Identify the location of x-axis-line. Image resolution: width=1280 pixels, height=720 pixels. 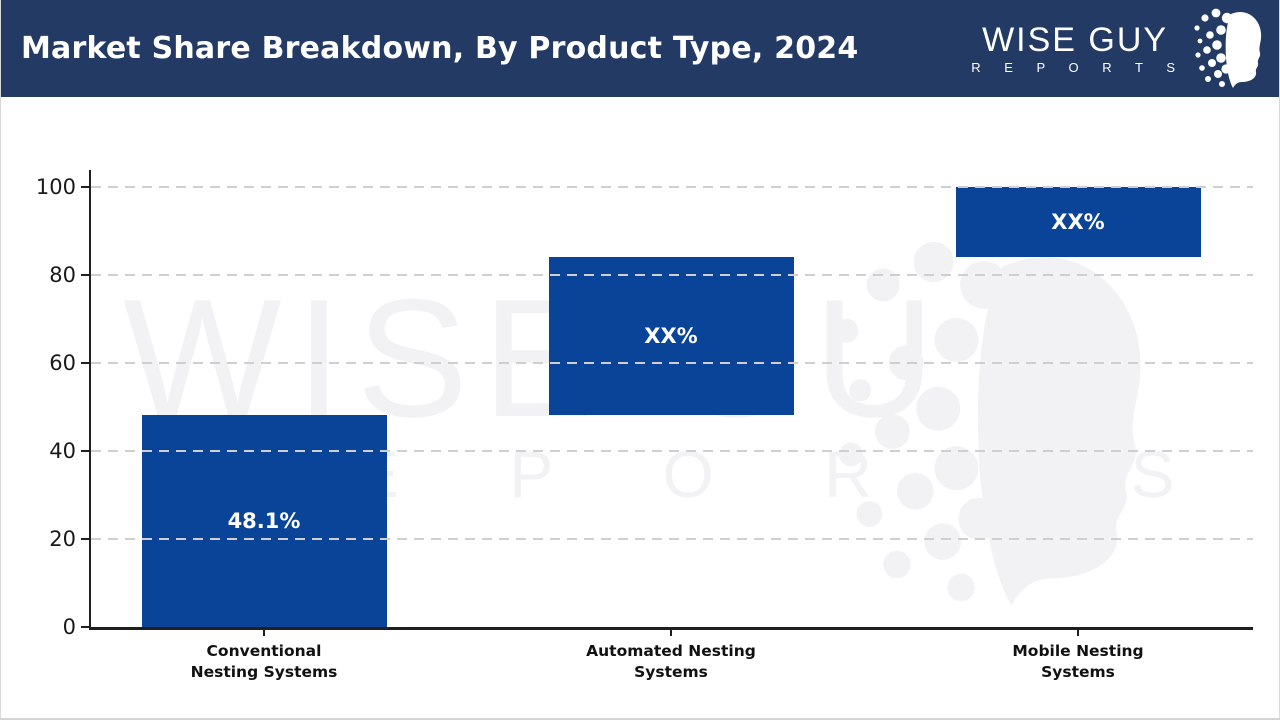
(671, 628).